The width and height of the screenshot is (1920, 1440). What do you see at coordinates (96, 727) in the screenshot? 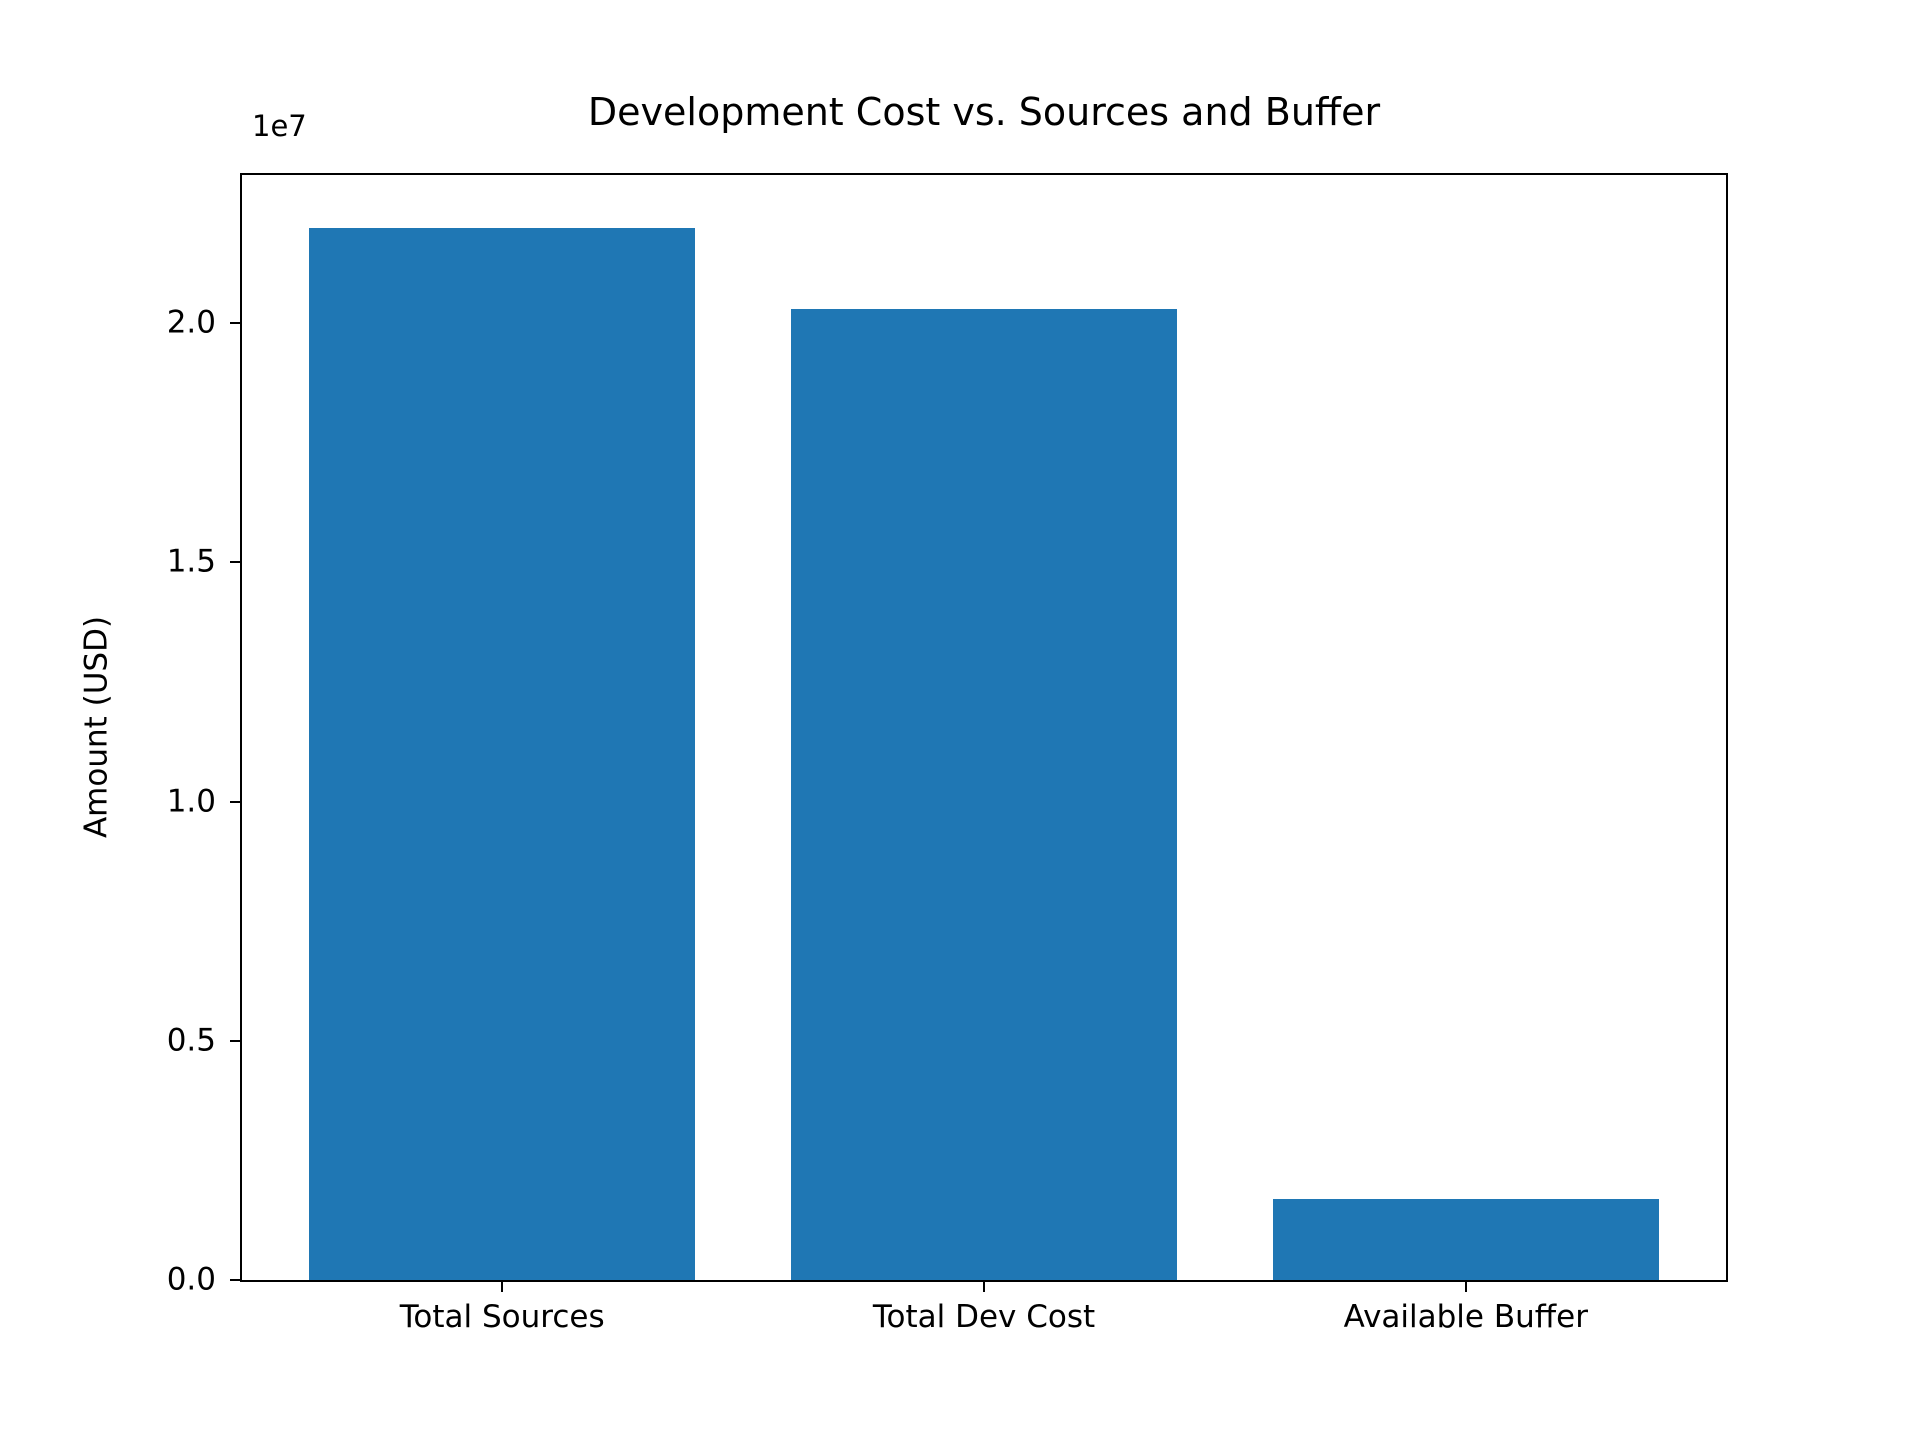
I see `y-axis-label: Amount (USD)` at bounding box center [96, 727].